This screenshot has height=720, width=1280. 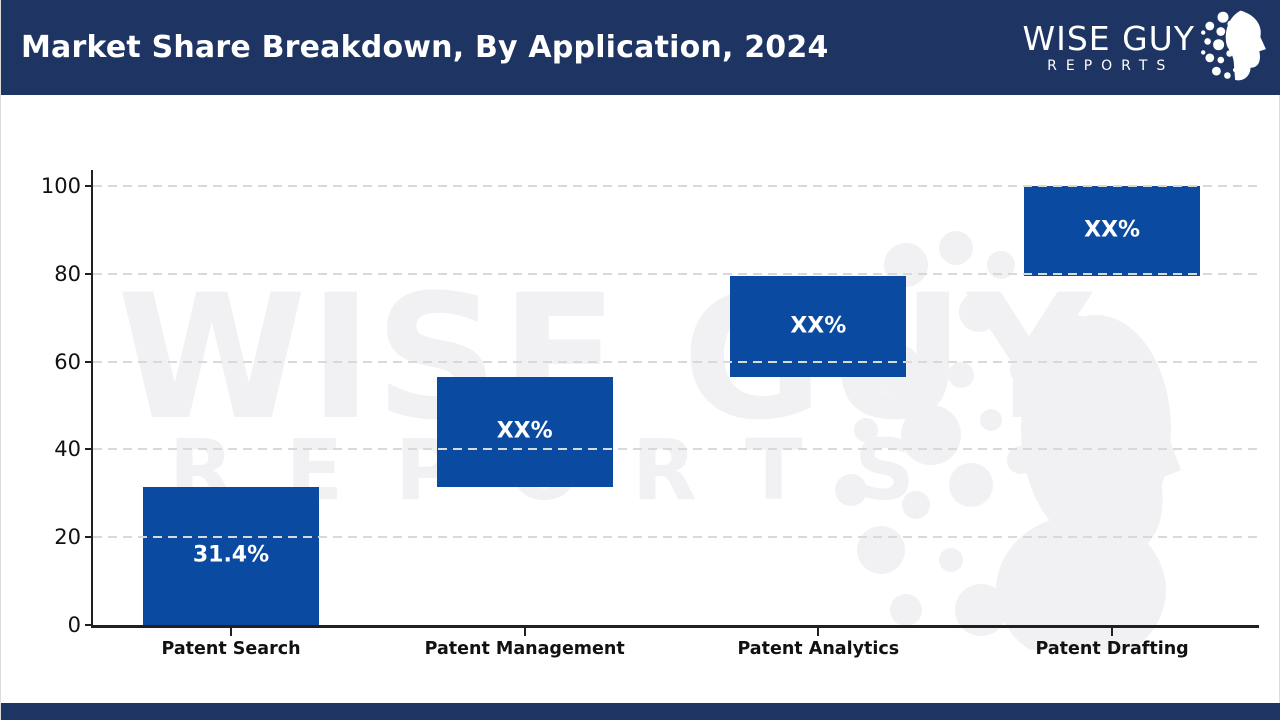 I want to click on x-category-label: Patent Analytics, so click(x=818, y=649).